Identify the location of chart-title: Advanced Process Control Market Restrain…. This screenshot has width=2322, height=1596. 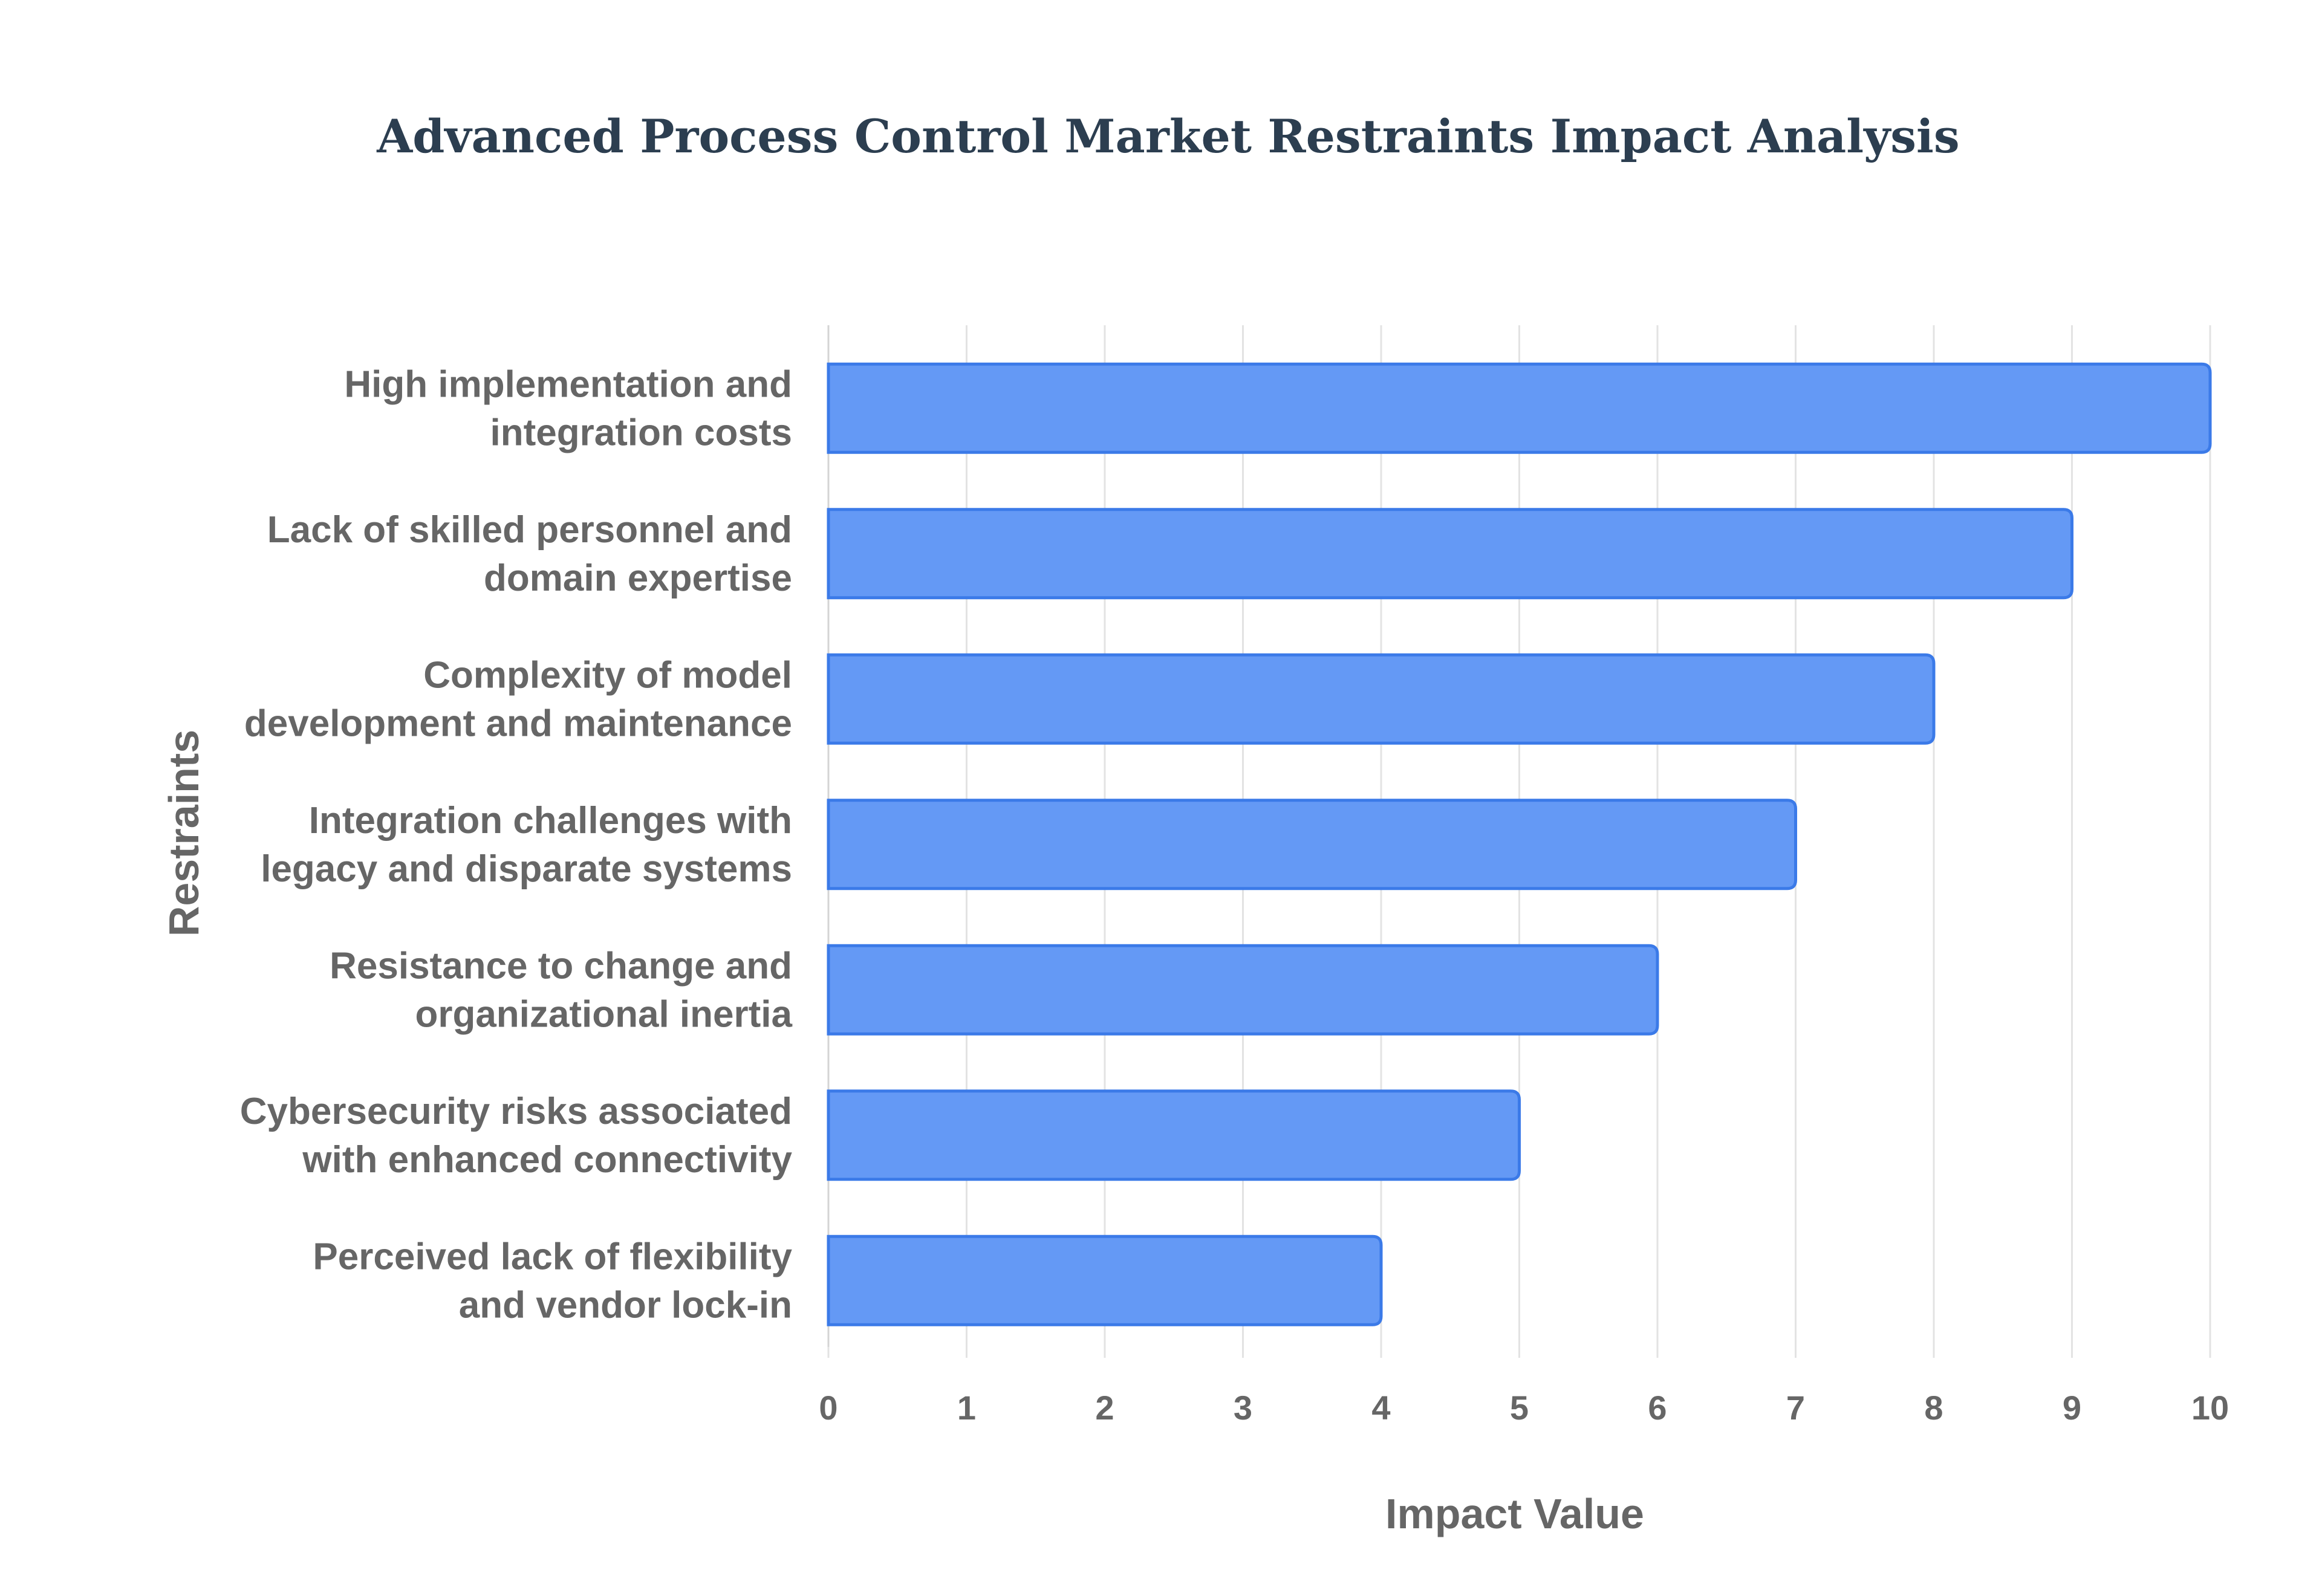
(1167, 136).